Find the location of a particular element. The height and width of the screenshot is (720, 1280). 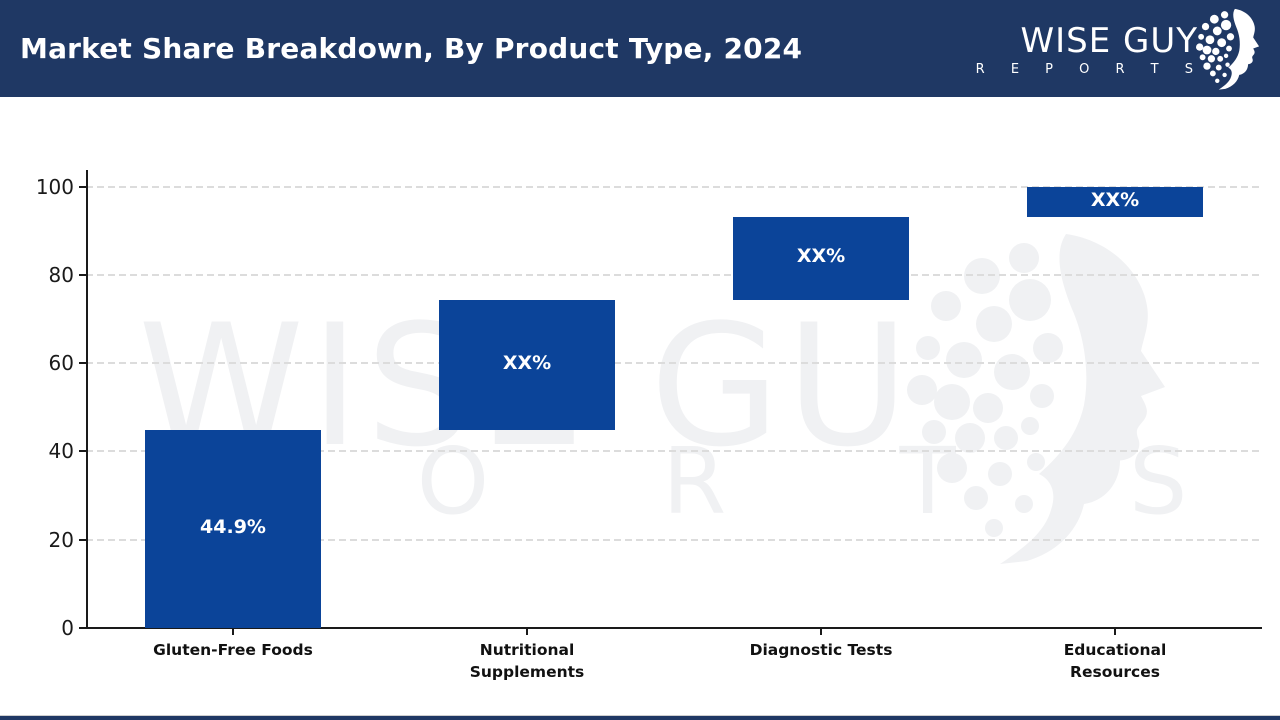

wiseguy-logo-text: WISE GUY R E P O R T S is located at coordinates (1087, 48).